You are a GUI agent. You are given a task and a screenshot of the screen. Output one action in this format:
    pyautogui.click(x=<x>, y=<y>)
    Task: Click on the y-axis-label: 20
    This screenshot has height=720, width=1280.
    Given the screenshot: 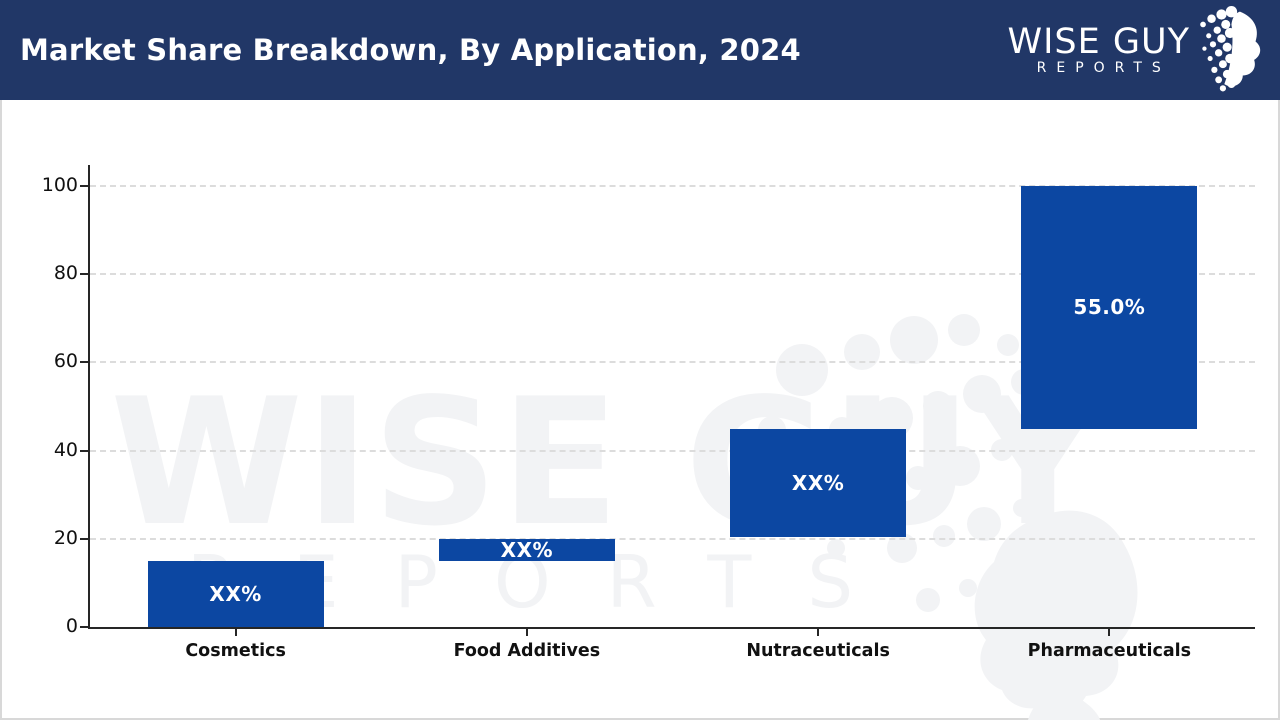 What is the action you would take?
    pyautogui.click(x=65, y=537)
    